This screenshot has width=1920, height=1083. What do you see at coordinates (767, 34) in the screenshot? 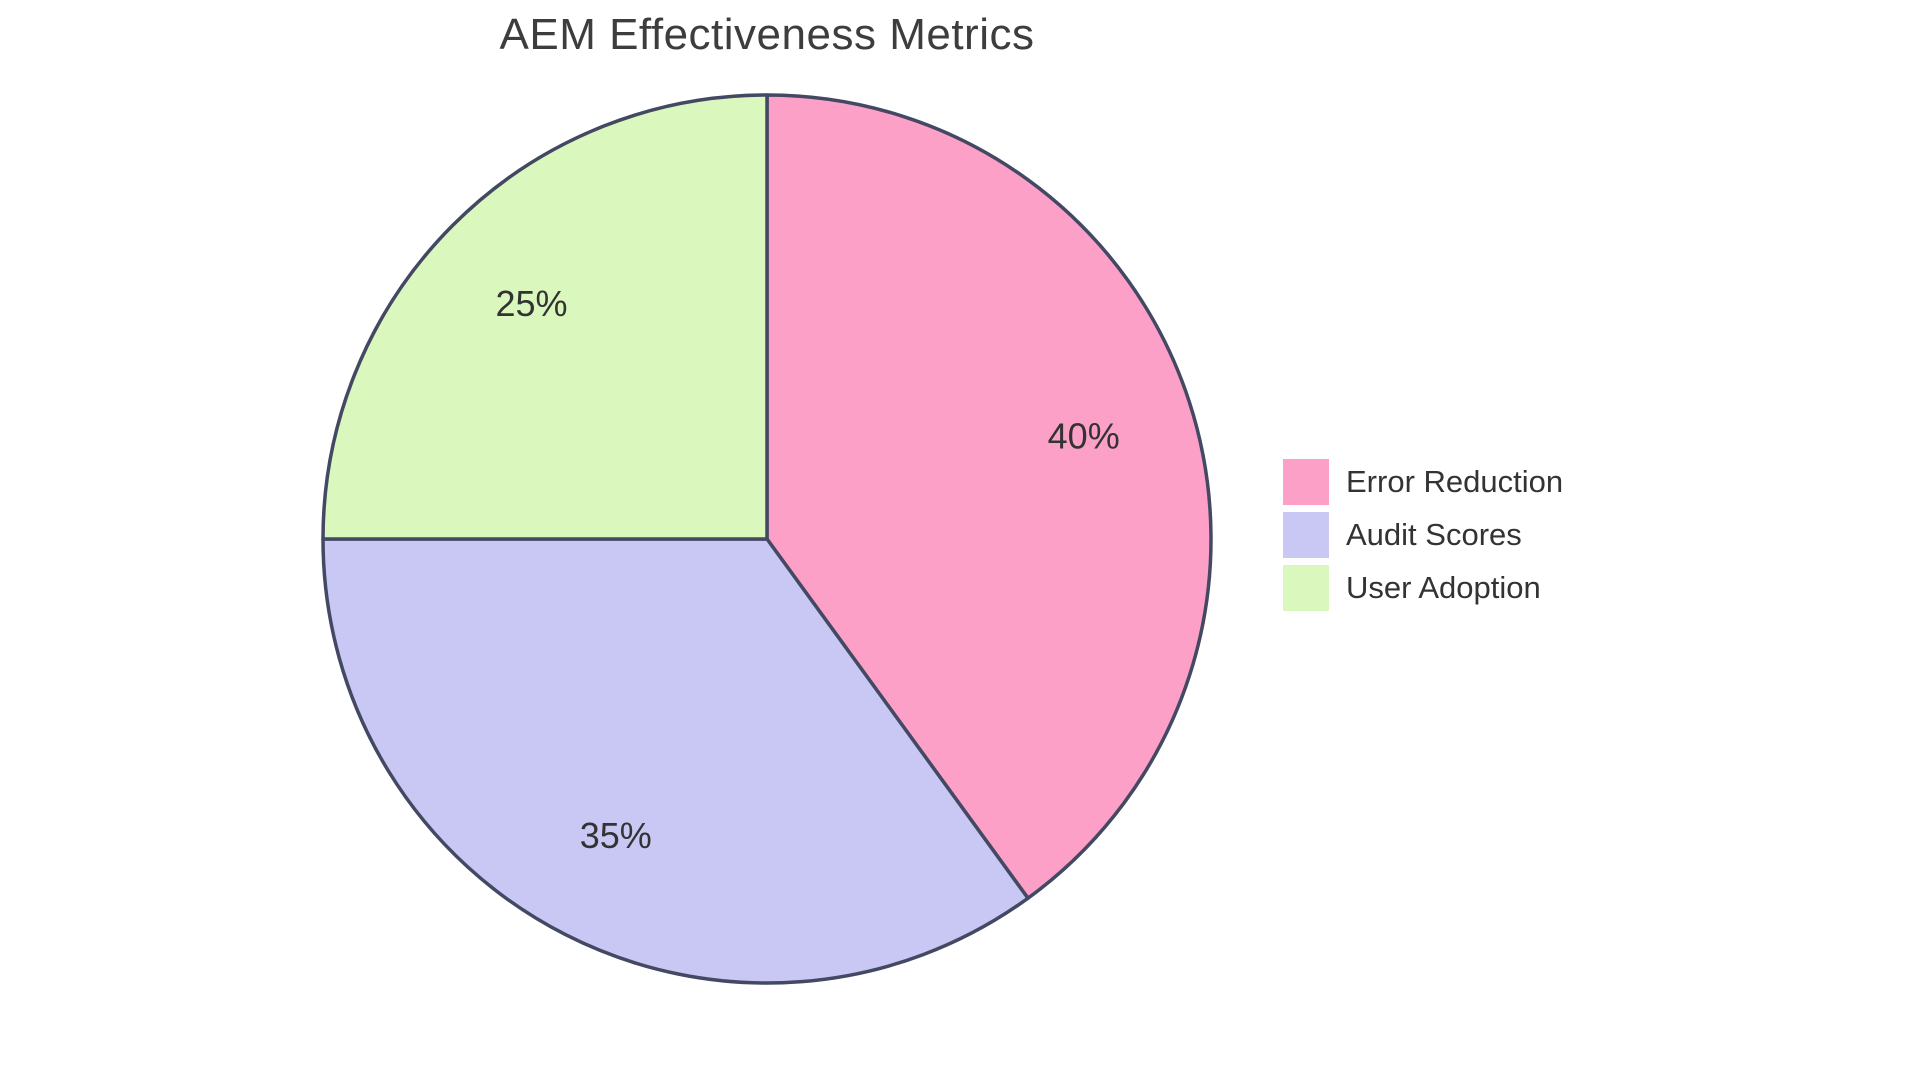
I see `chart-title: AEM Effectiveness Metrics` at bounding box center [767, 34].